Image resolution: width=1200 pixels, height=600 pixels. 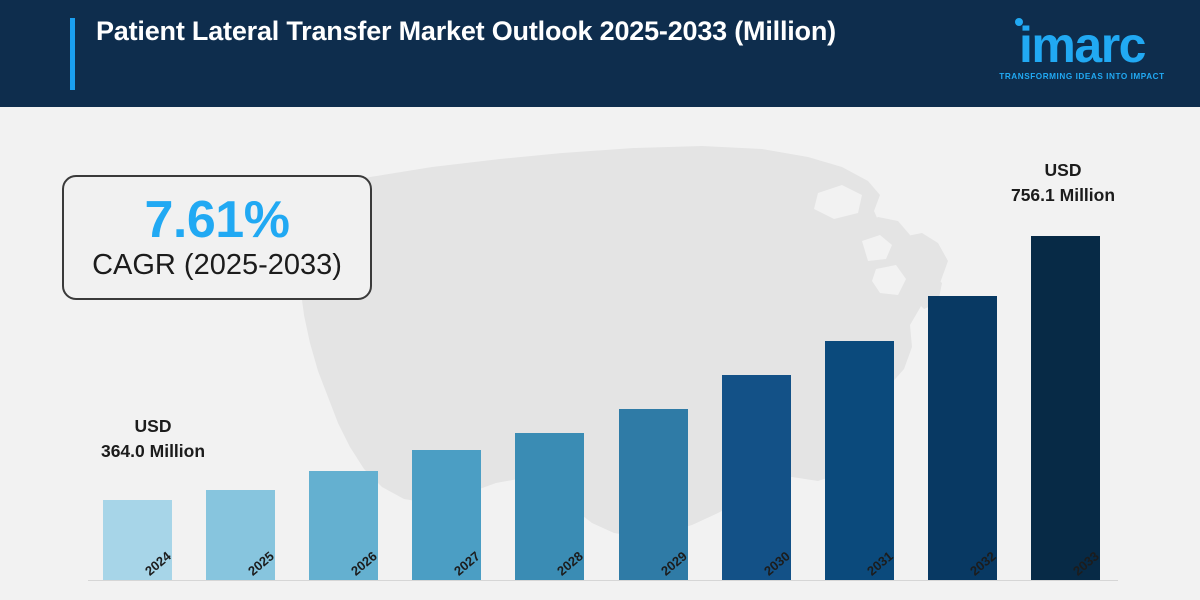 What do you see at coordinates (153, 426) in the screenshot?
I see `start-currency-label: USD` at bounding box center [153, 426].